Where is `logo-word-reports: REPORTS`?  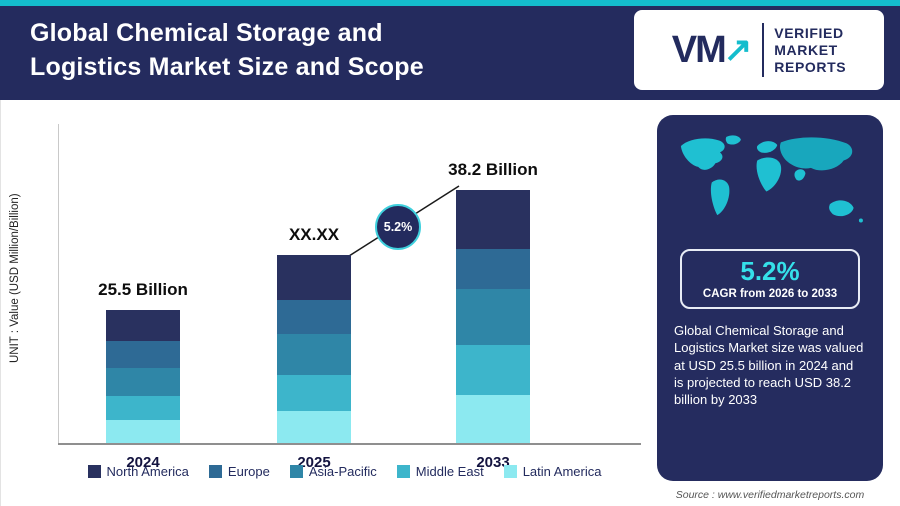
logo-word-reports: REPORTS is located at coordinates (810, 66).